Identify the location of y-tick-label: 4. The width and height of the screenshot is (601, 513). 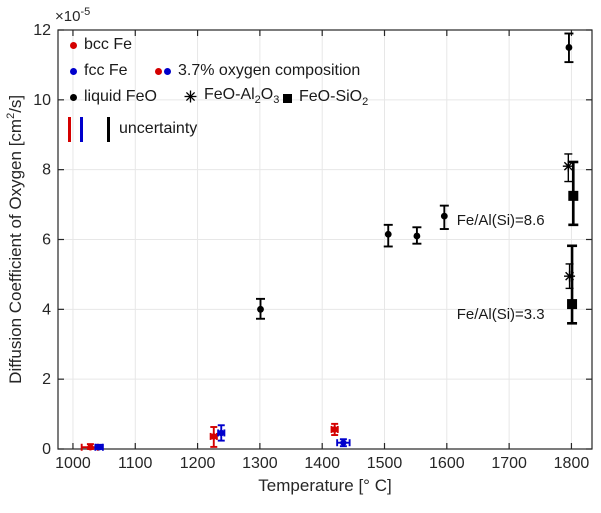
(46, 309).